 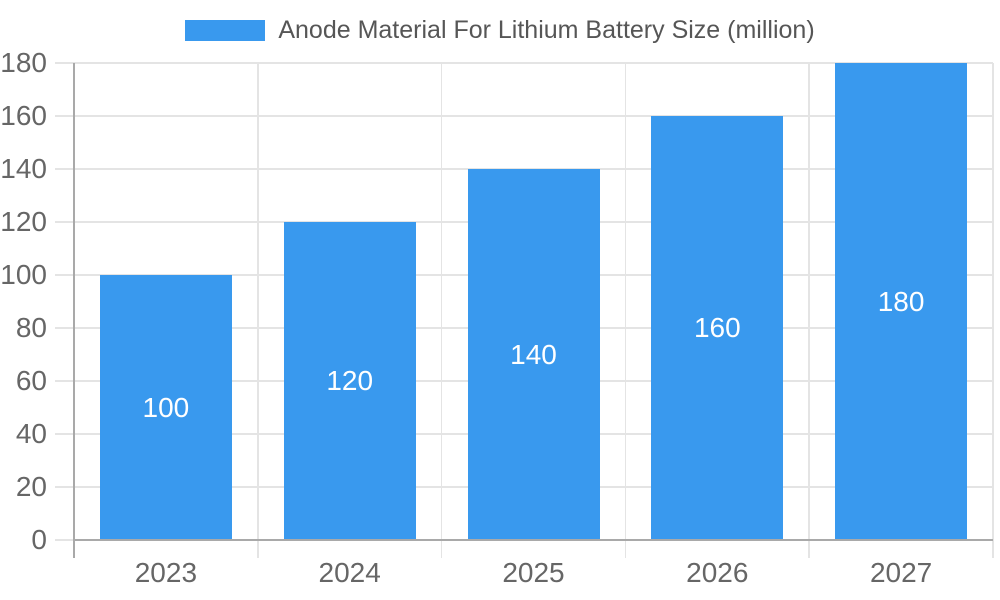 What do you see at coordinates (31, 486) in the screenshot?
I see `y-tick-label: 20` at bounding box center [31, 486].